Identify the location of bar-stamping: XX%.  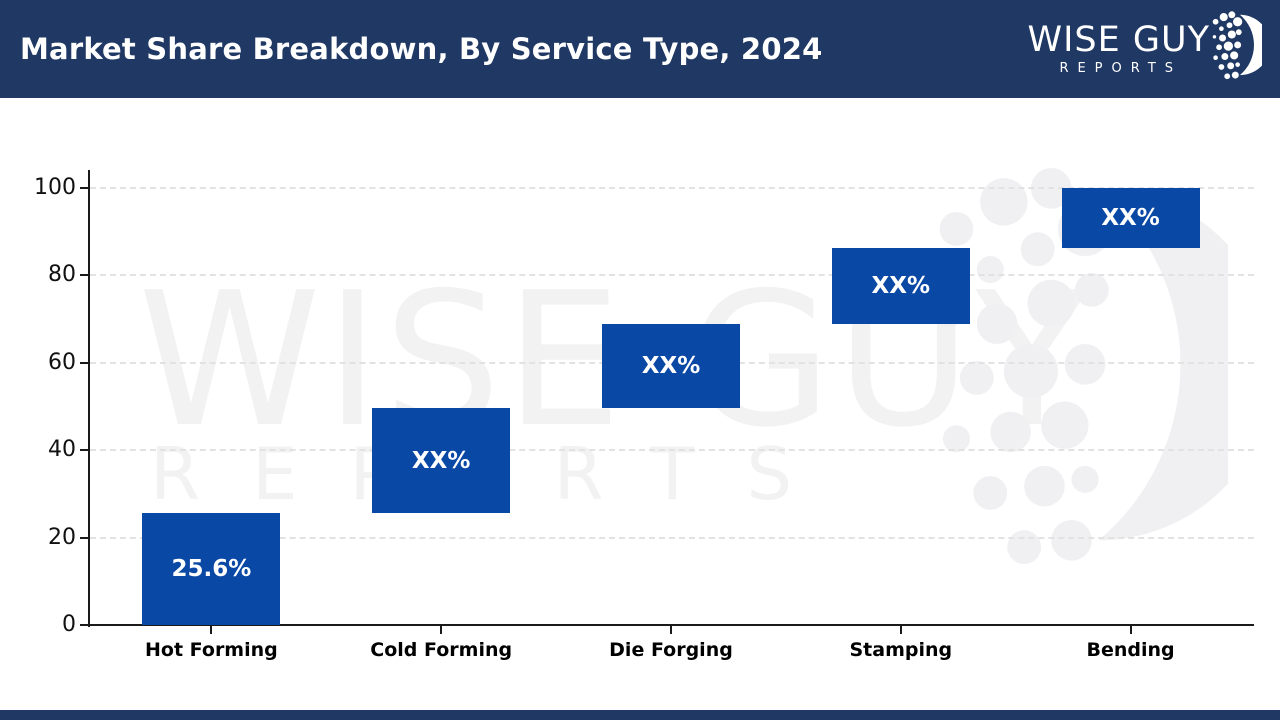
(900, 285).